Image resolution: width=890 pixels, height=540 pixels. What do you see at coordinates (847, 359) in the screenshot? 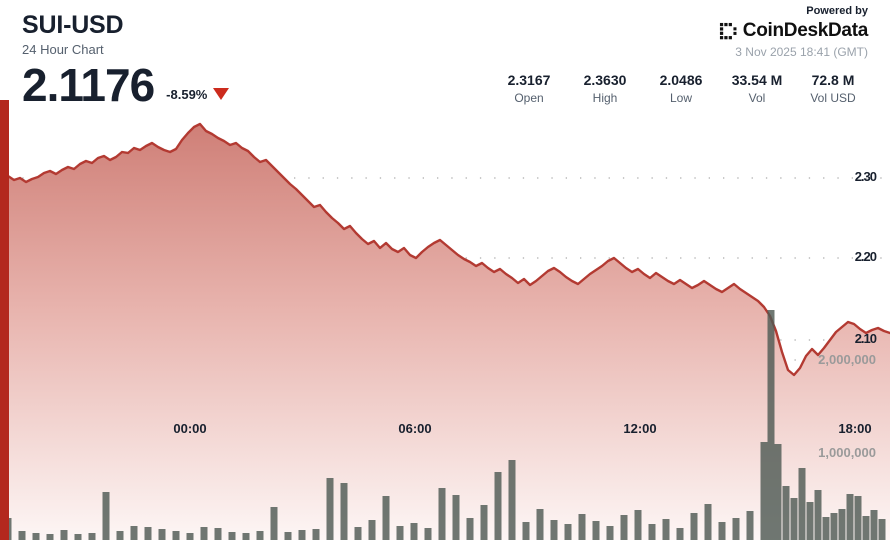
I see `volume-axis-tick: 2,000,000` at bounding box center [847, 359].